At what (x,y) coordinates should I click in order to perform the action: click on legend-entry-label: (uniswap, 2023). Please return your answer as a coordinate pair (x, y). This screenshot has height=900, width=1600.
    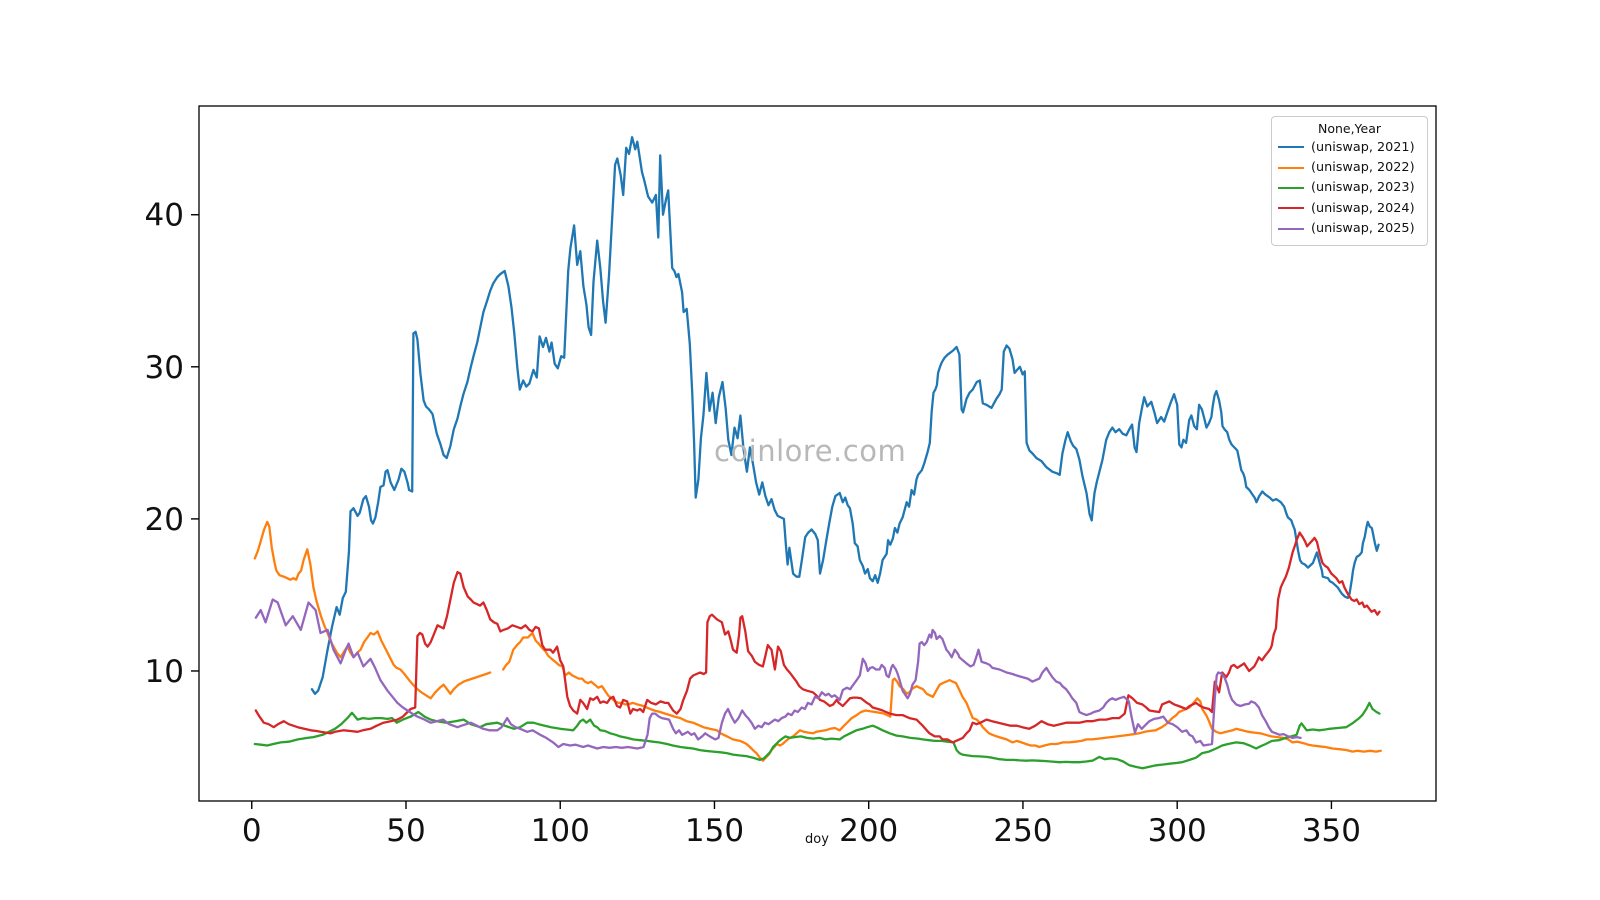
    Looking at the image, I should click on (1363, 188).